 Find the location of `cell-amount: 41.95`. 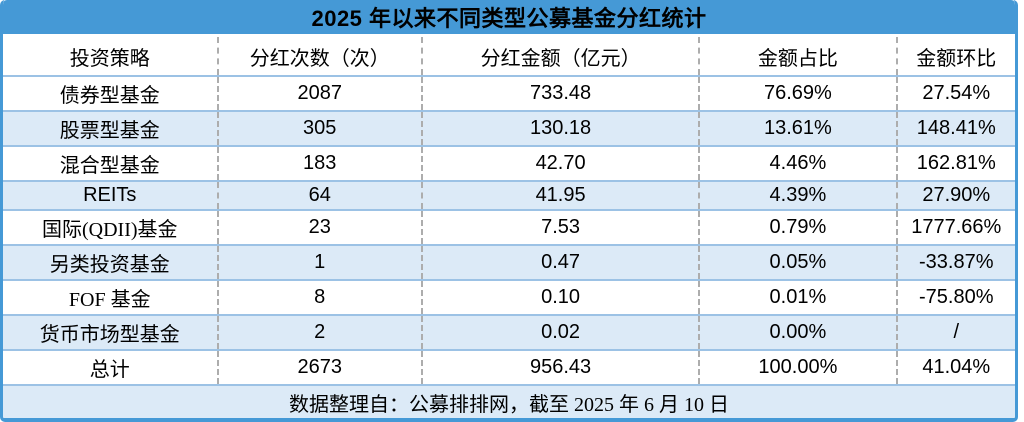

cell-amount: 41.95 is located at coordinates (559, 195).